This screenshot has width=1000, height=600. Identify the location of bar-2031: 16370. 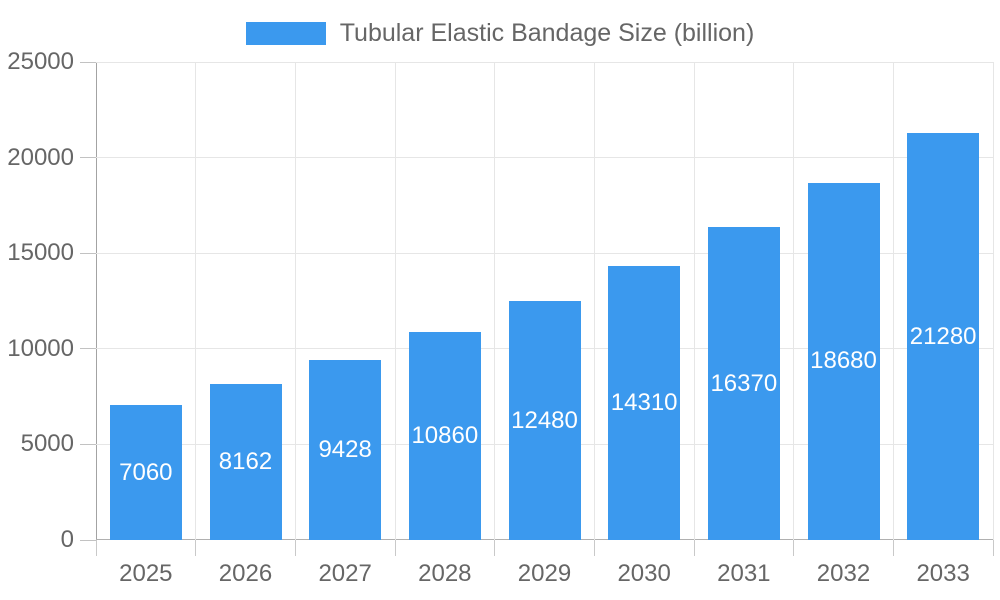
(743, 383).